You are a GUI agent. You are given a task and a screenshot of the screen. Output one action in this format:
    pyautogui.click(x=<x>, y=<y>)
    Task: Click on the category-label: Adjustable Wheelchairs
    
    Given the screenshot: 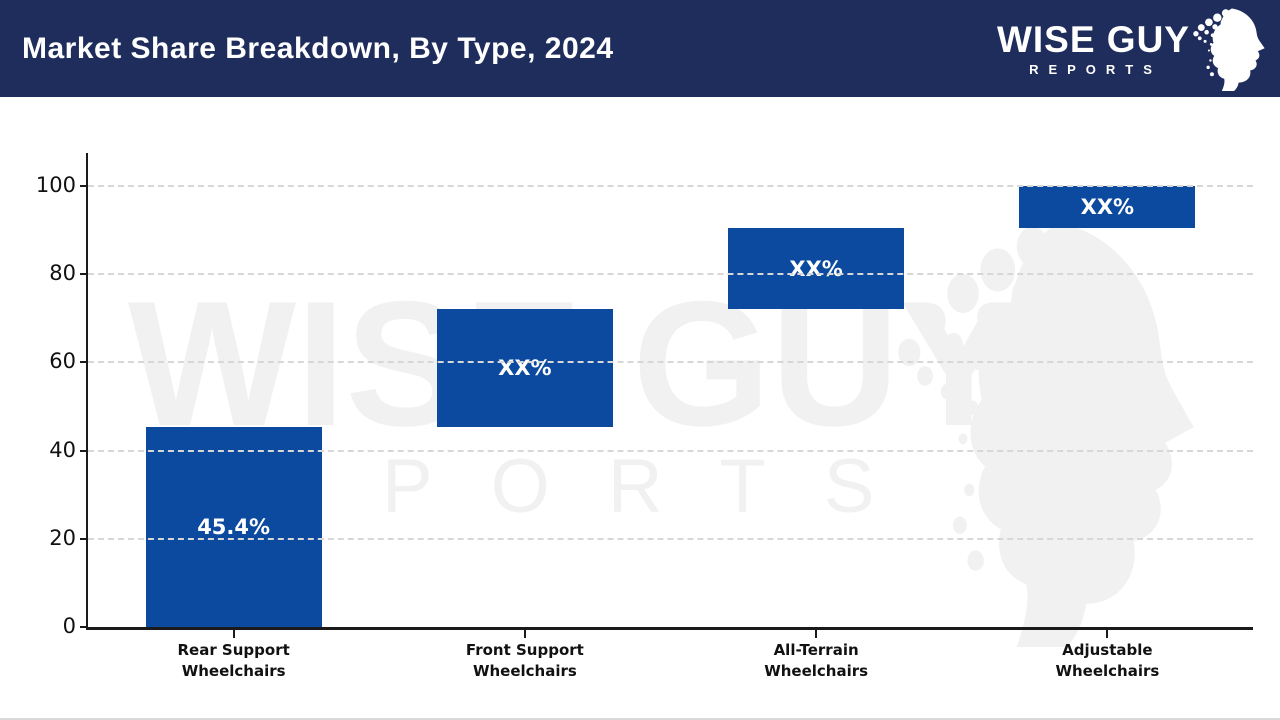 What is the action you would take?
    pyautogui.click(x=1107, y=661)
    